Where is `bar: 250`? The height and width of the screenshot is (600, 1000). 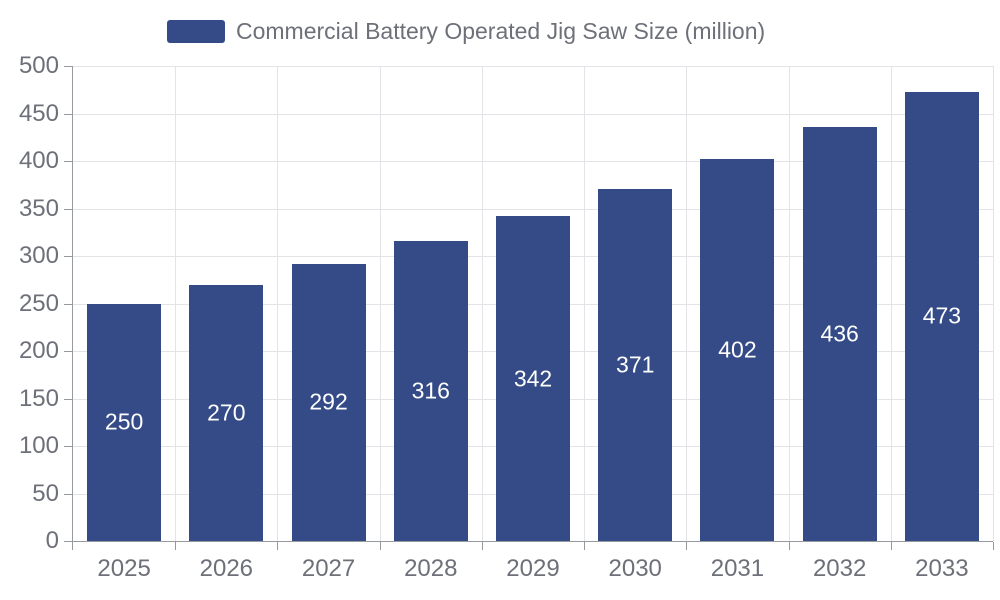
bar: 250 is located at coordinates (124, 422).